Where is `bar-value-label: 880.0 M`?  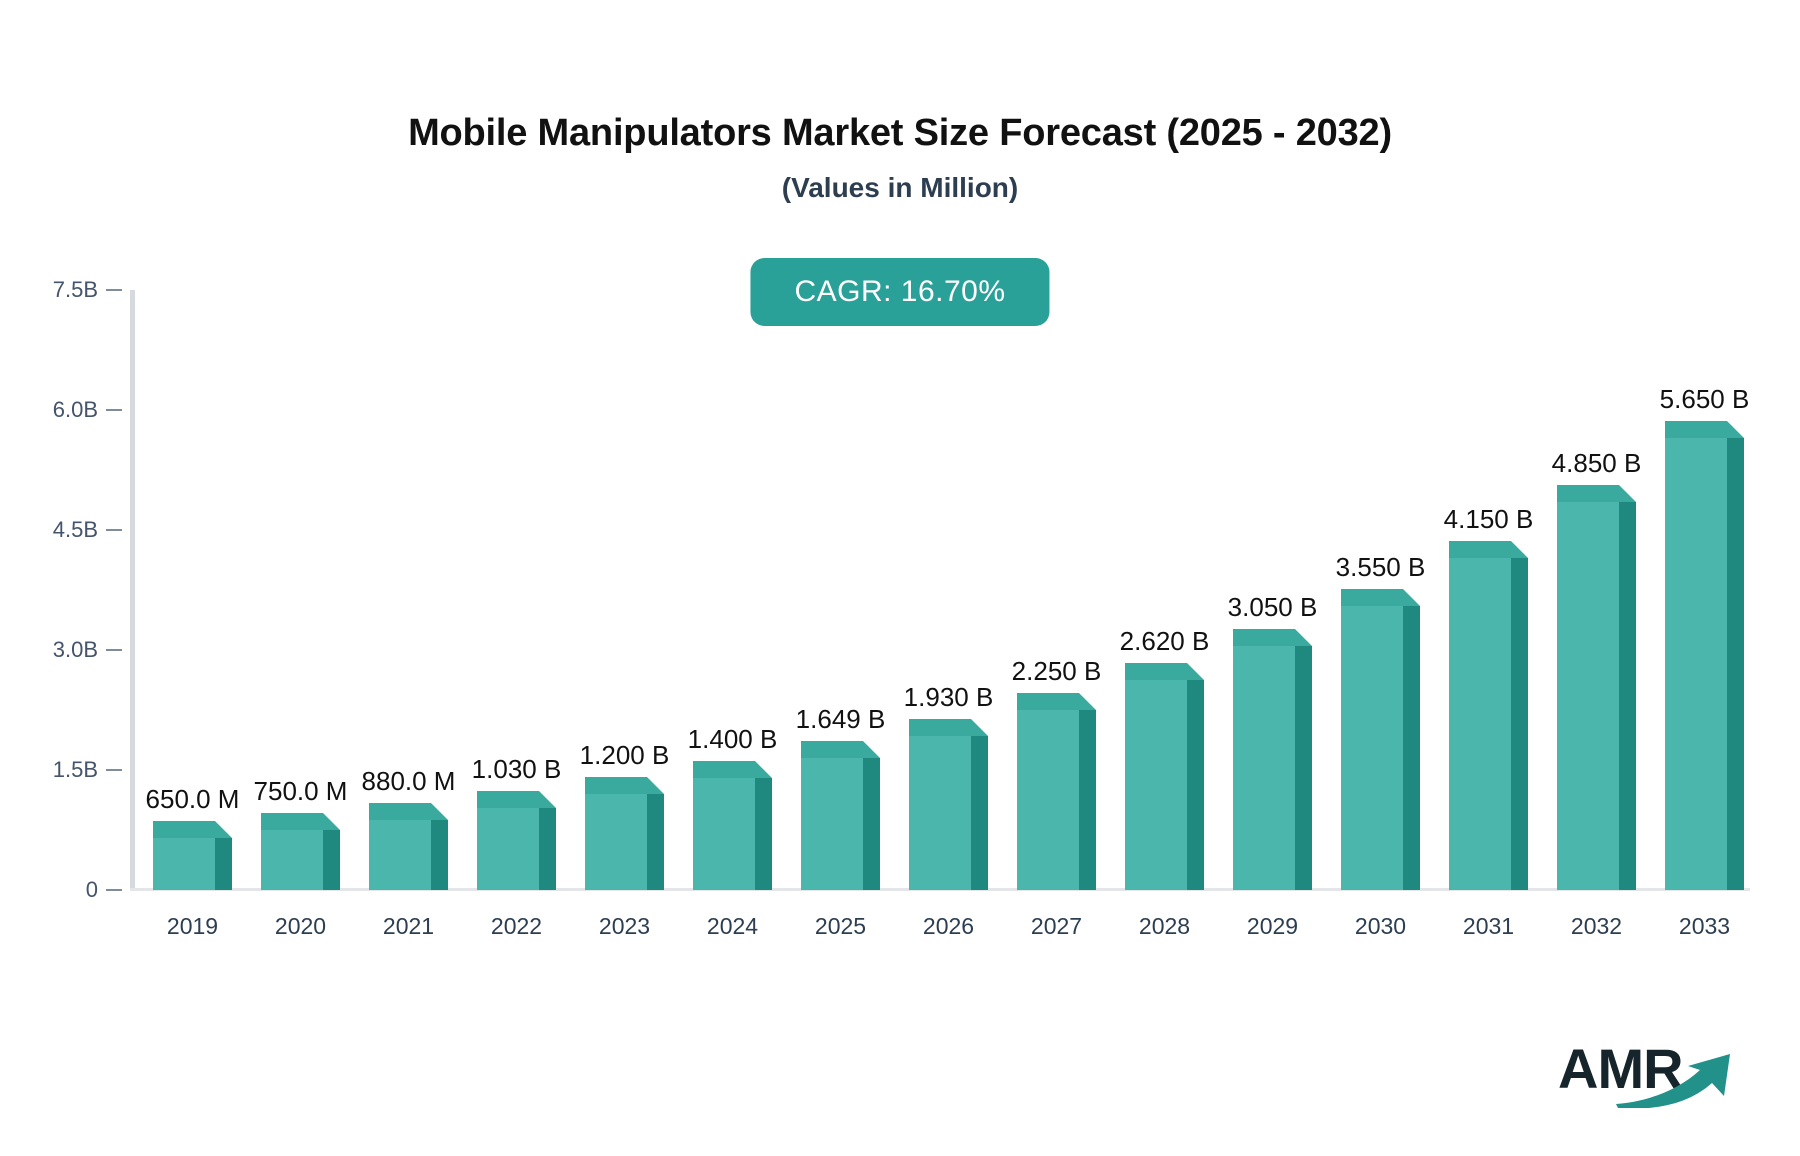
bar-value-label: 880.0 M is located at coordinates (408, 780).